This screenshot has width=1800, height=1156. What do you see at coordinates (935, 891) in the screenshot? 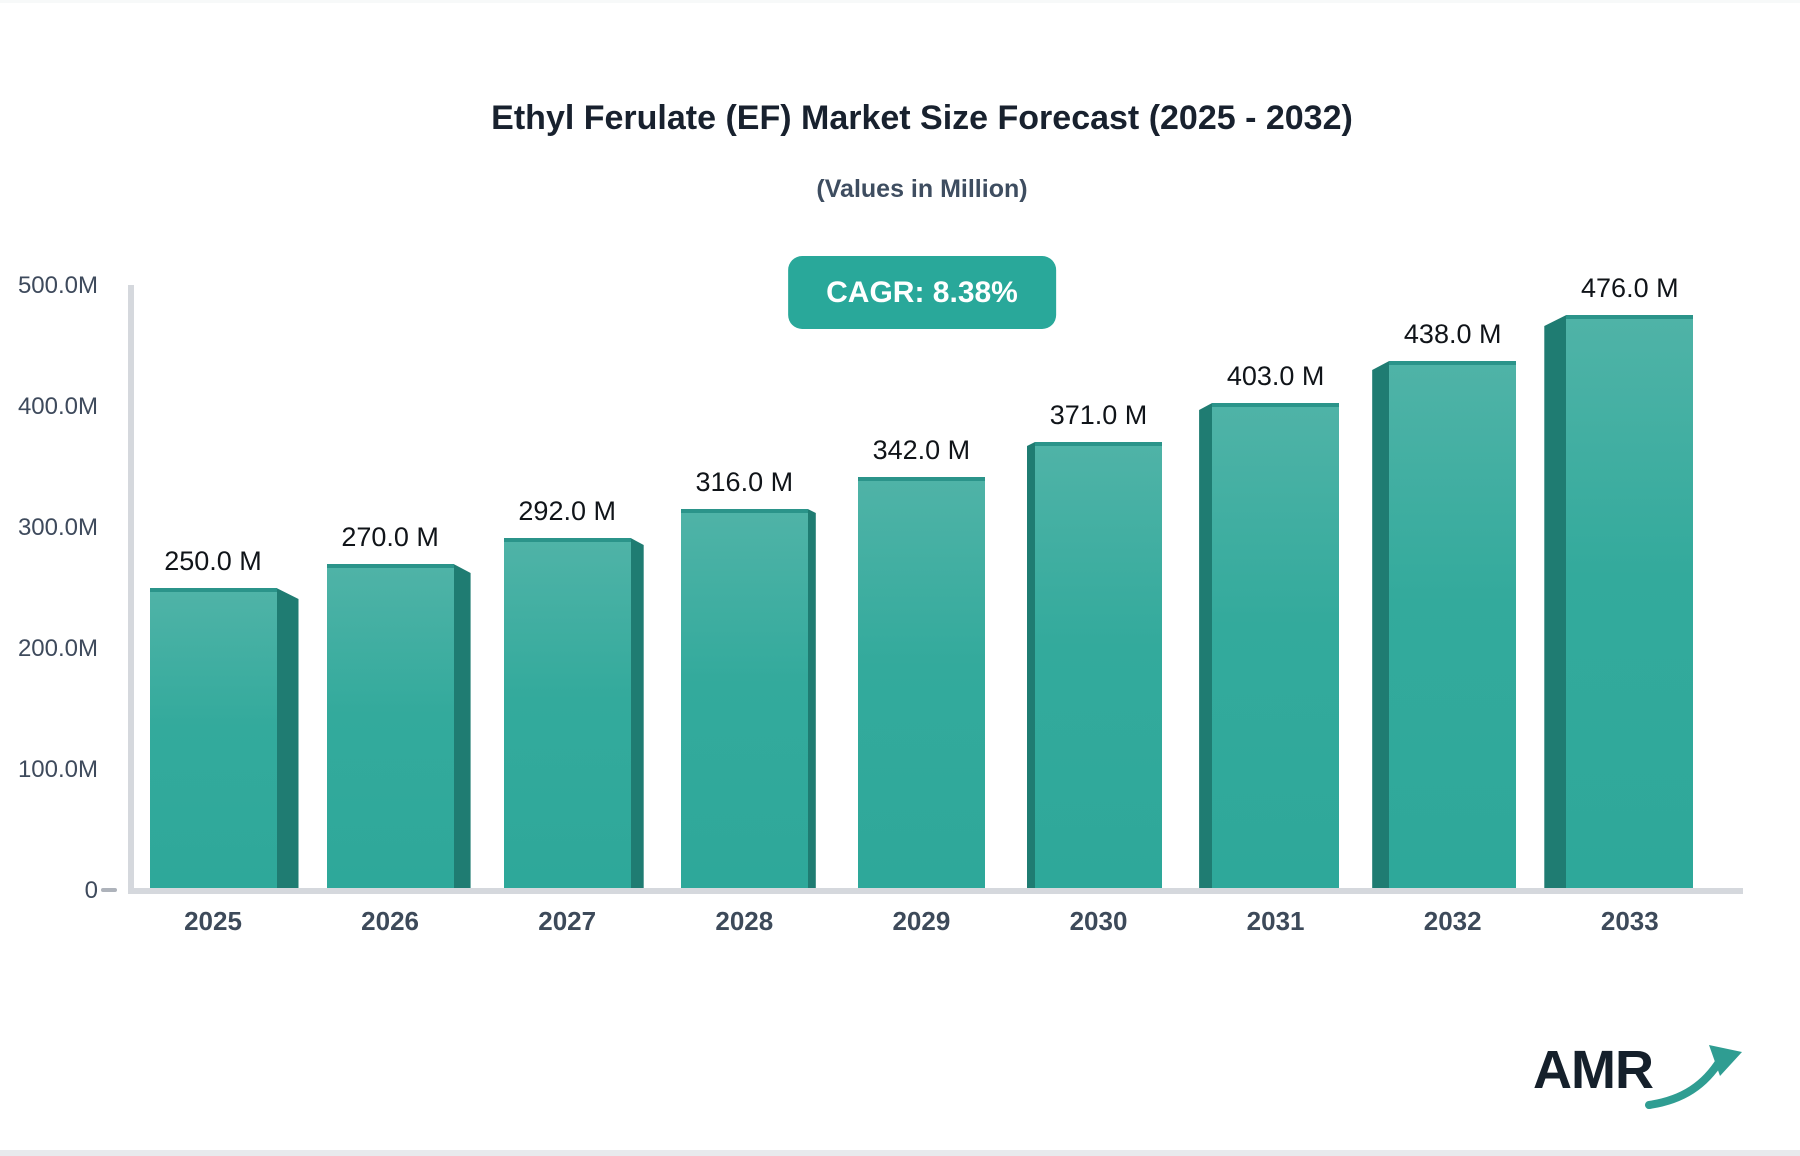
I see `x-axis-line` at bounding box center [935, 891].